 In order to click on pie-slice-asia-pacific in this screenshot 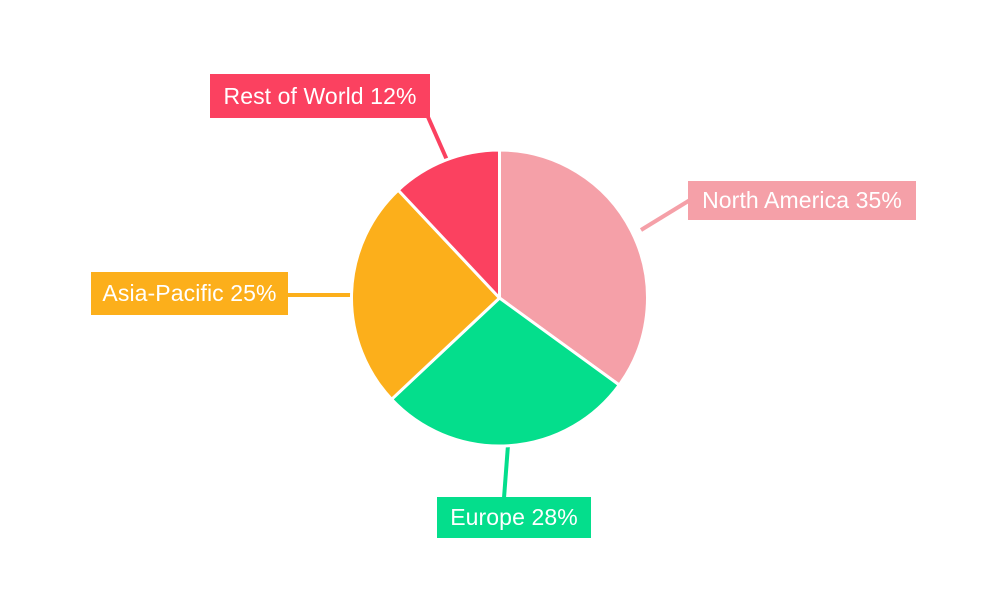, I will do `click(425, 294)`.